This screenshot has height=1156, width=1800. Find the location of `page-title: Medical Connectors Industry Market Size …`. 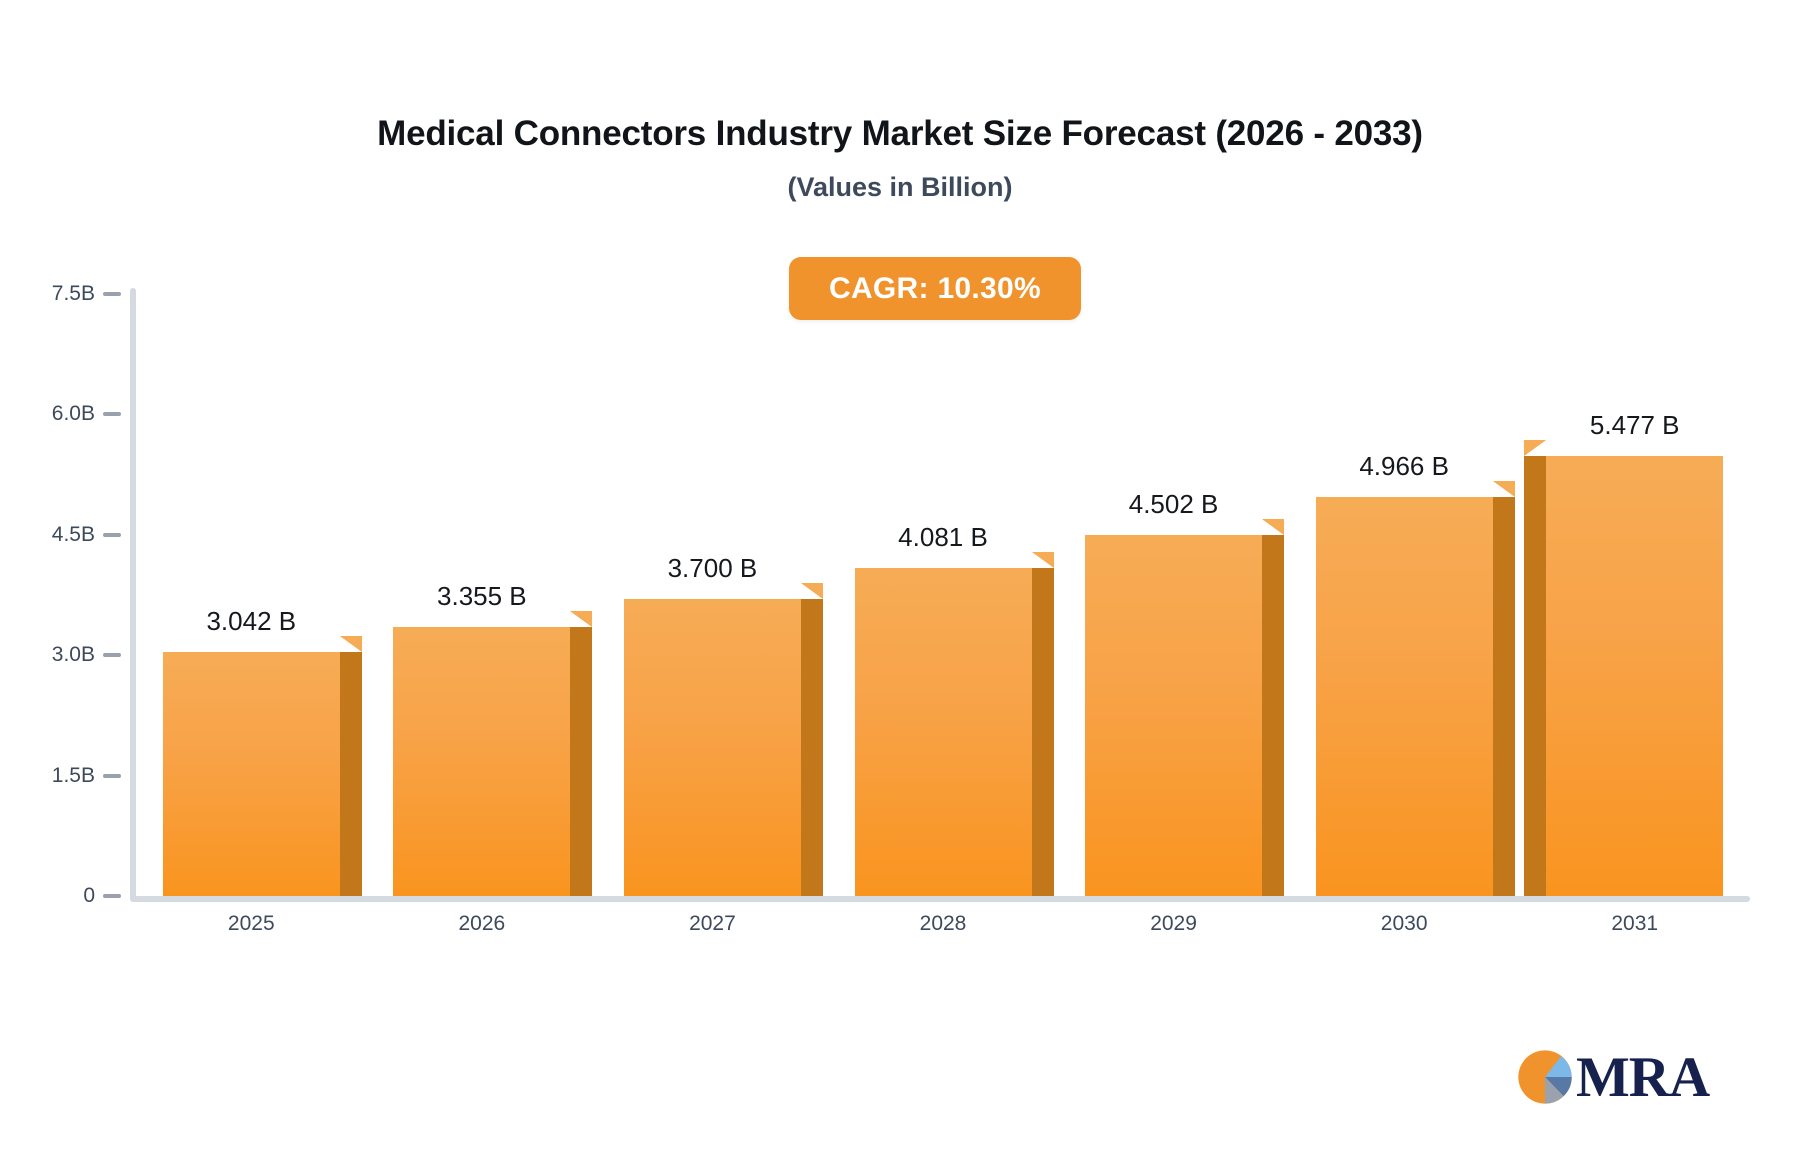

page-title: Medical Connectors Industry Market Size … is located at coordinates (900, 133).